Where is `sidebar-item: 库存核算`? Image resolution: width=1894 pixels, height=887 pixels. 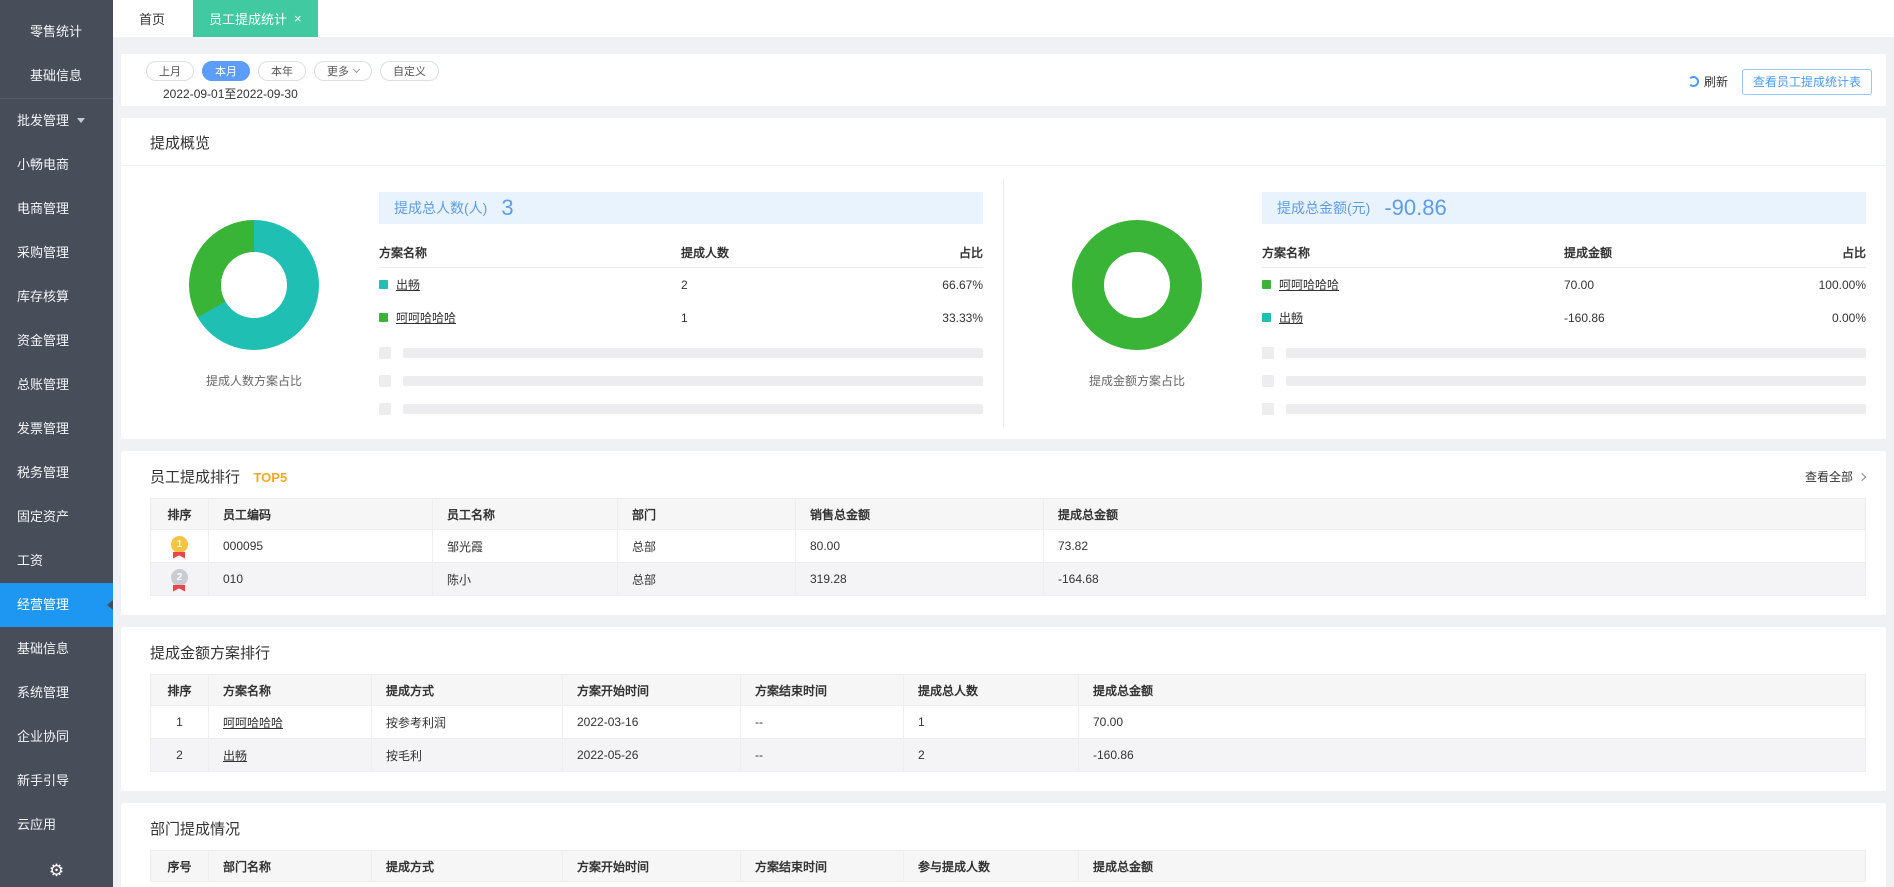
sidebar-item: 库存核算 is located at coordinates (43, 296).